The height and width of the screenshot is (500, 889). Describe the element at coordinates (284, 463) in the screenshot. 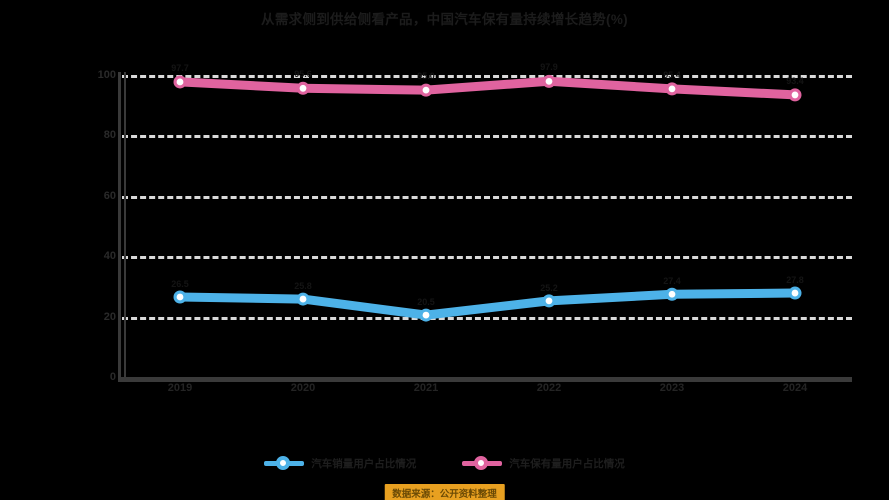

I see `legend-marker-icon-blue` at that location.